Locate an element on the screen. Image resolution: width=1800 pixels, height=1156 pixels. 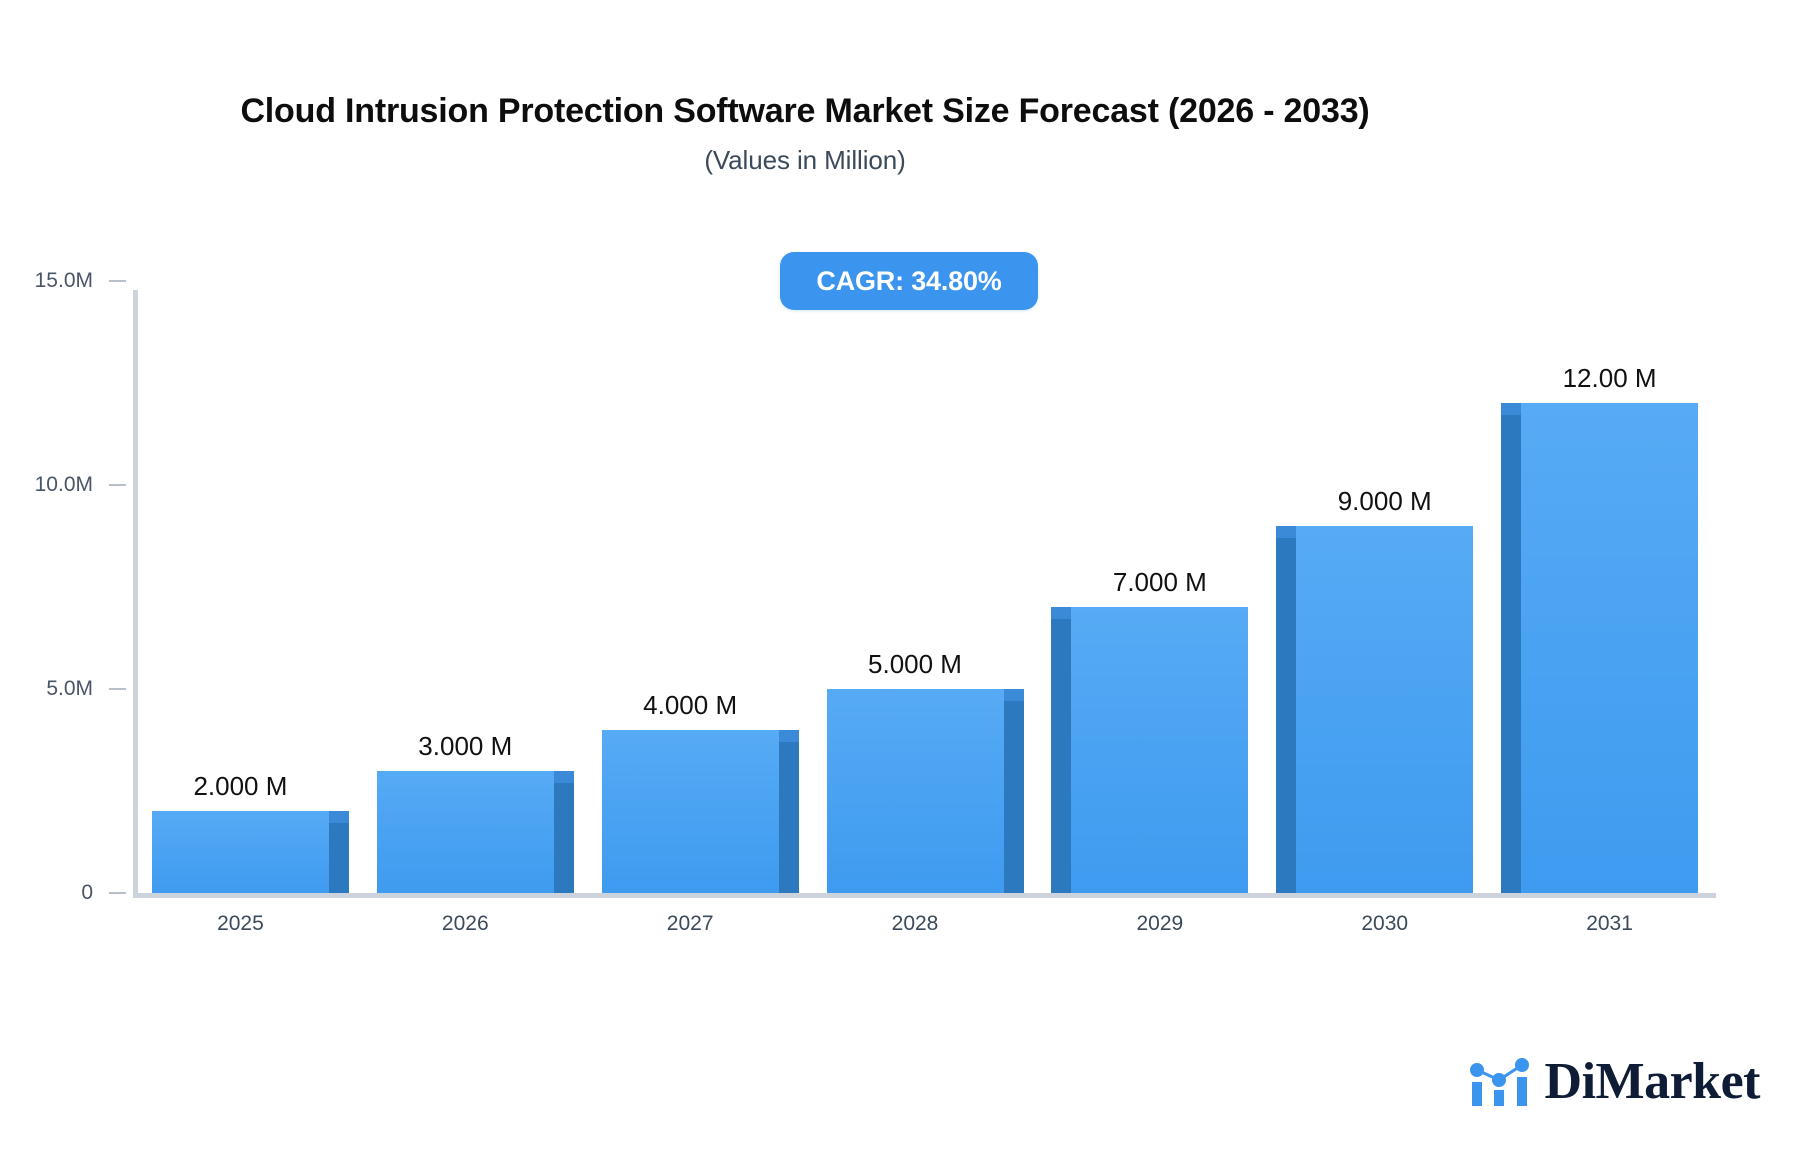
bar-value-label: 9.000 M is located at coordinates (1384, 500).